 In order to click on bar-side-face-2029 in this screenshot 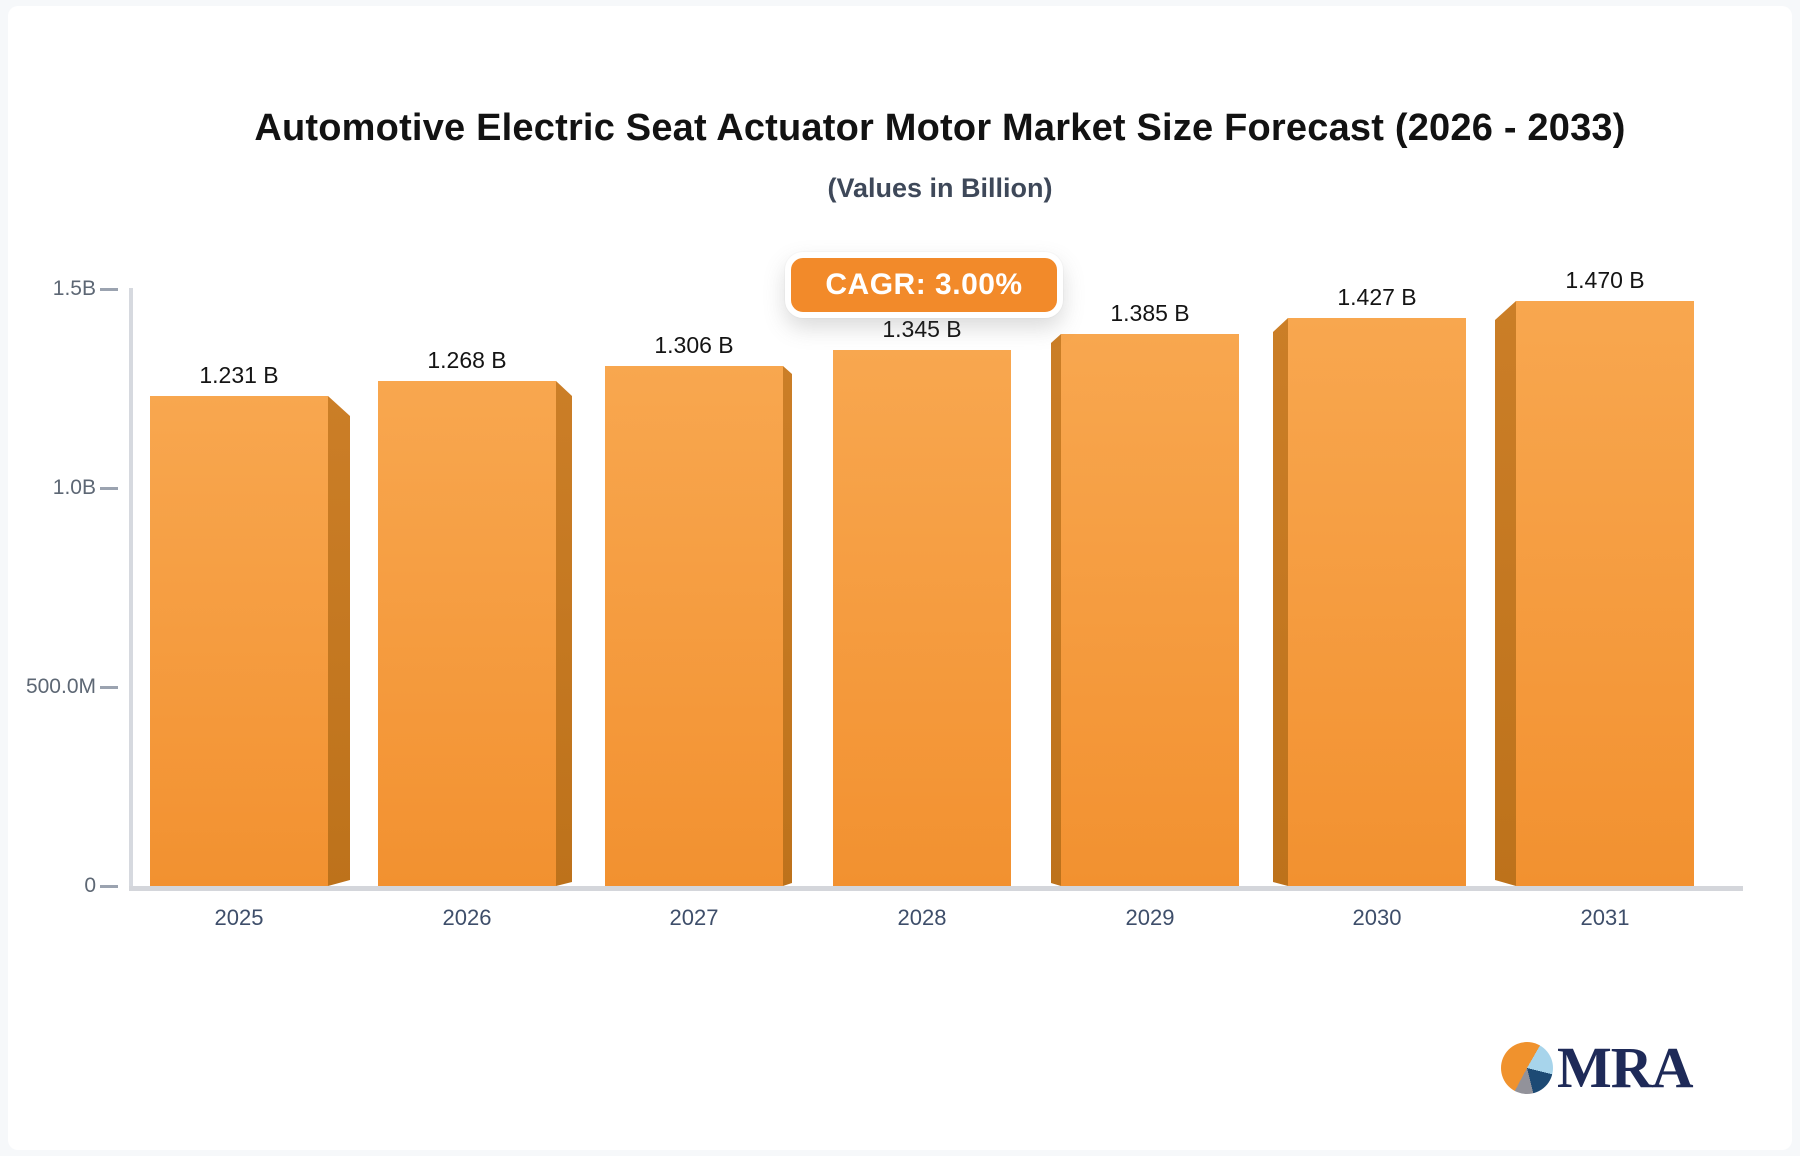, I will do `click(1056, 610)`.